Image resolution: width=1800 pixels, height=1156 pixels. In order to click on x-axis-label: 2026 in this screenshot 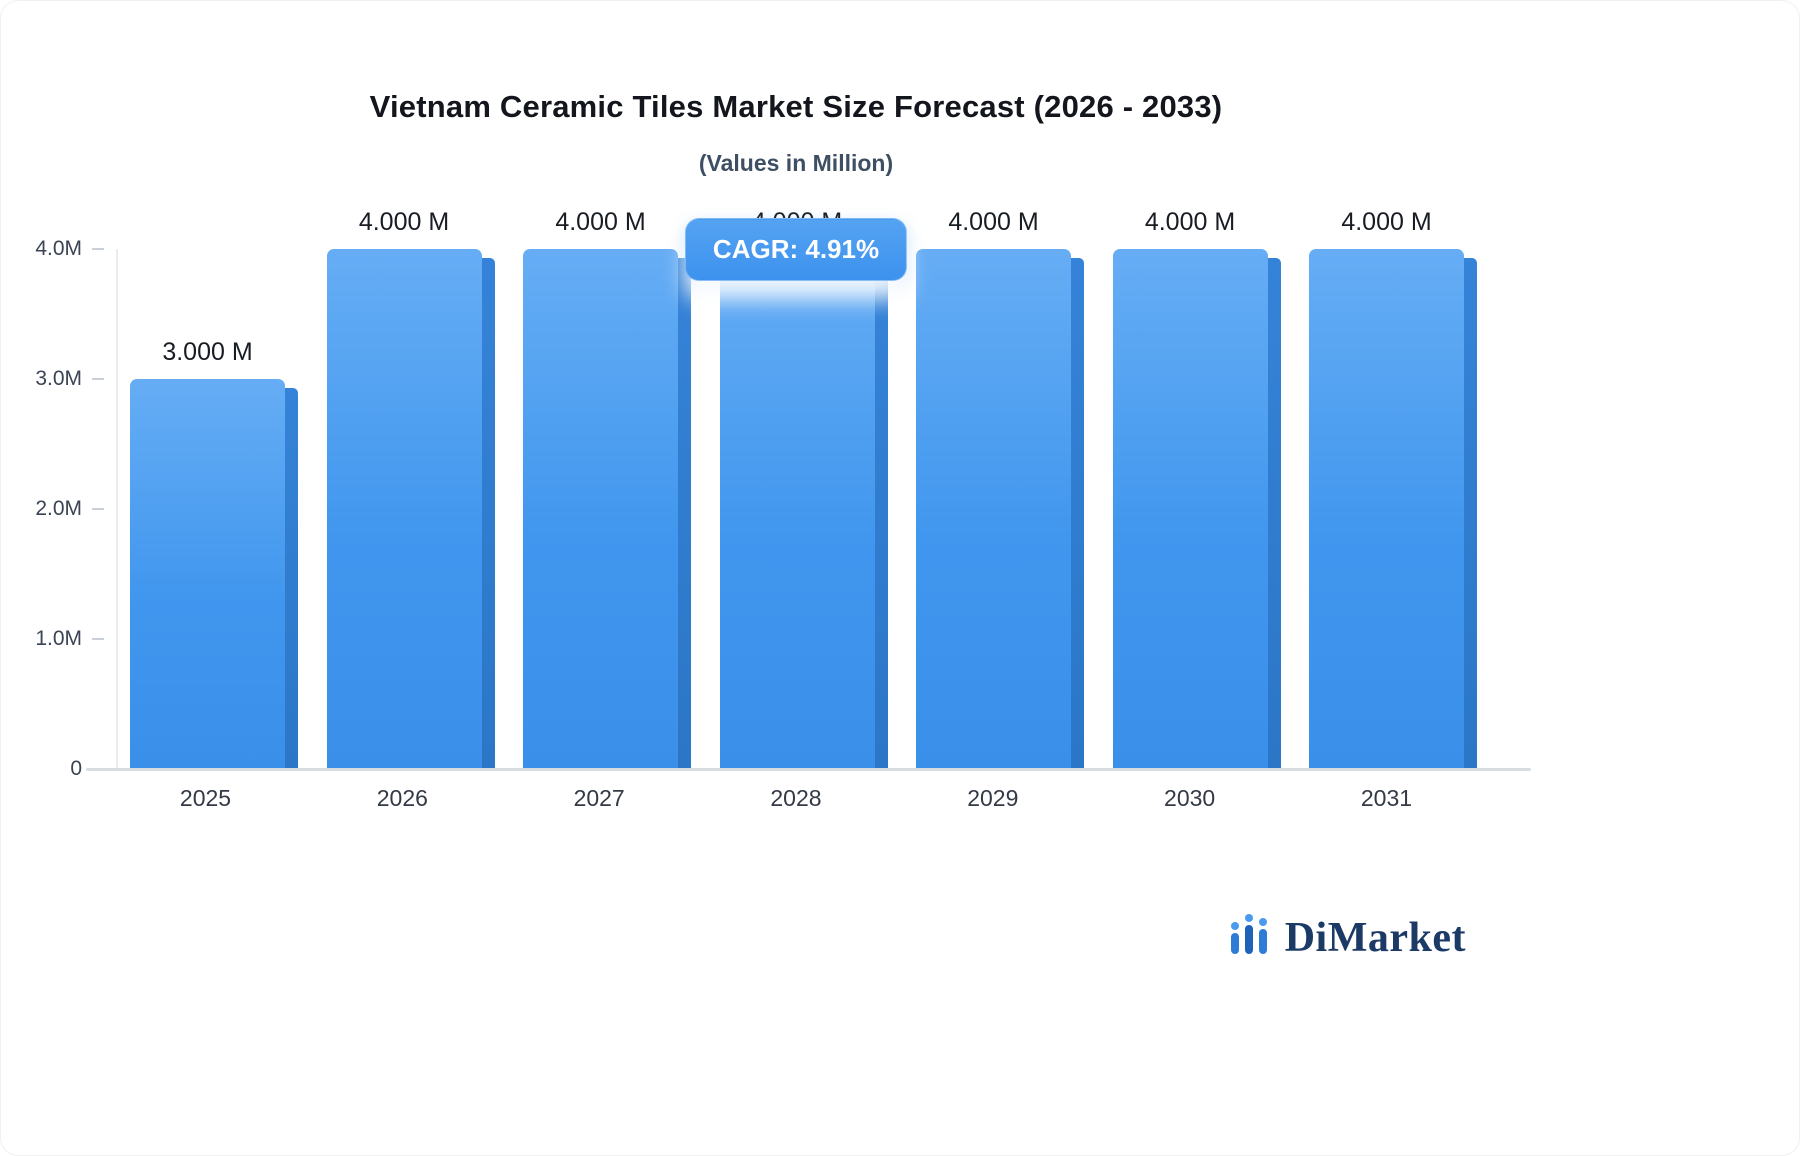, I will do `click(402, 798)`.